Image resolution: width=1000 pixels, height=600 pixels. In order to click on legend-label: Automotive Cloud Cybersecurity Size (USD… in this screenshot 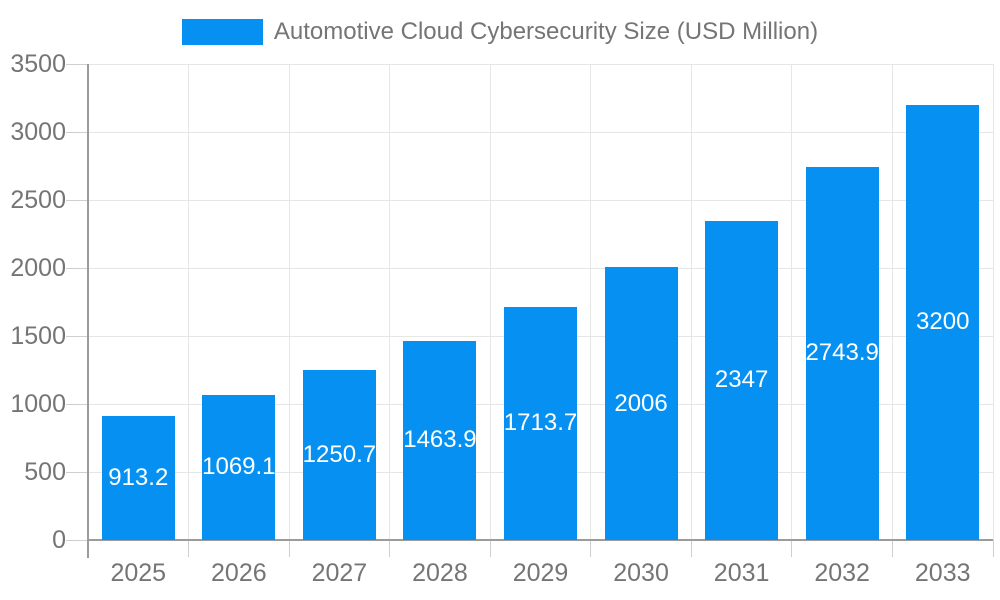, I will do `click(546, 31)`.